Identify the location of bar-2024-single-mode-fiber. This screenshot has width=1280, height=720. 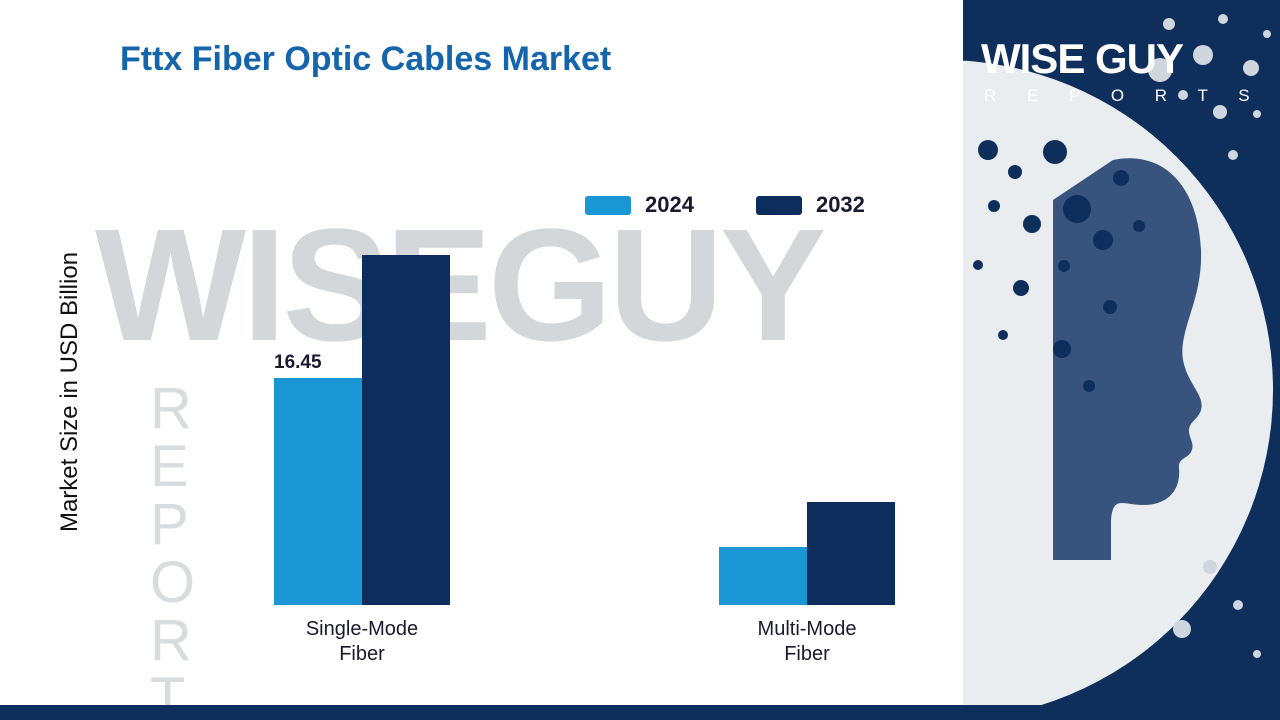
(318, 491).